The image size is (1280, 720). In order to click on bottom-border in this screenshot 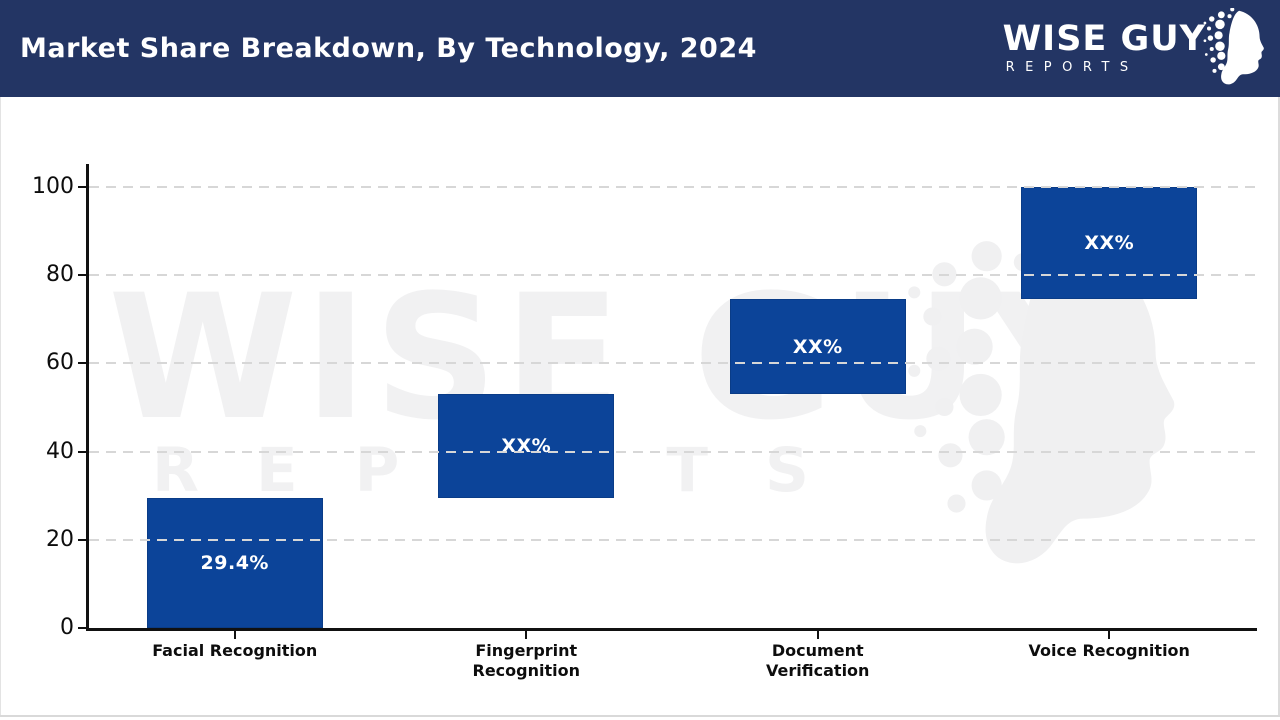, I will do `click(640, 716)`.